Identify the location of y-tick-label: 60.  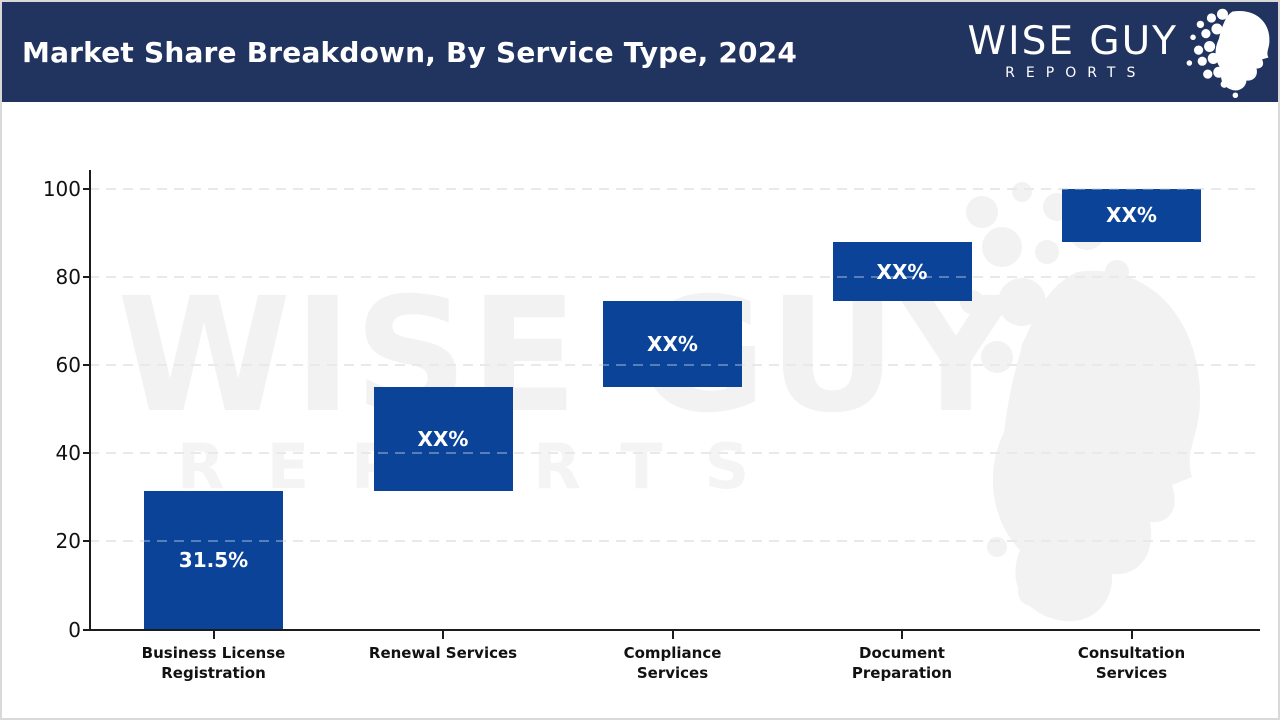
(68, 365).